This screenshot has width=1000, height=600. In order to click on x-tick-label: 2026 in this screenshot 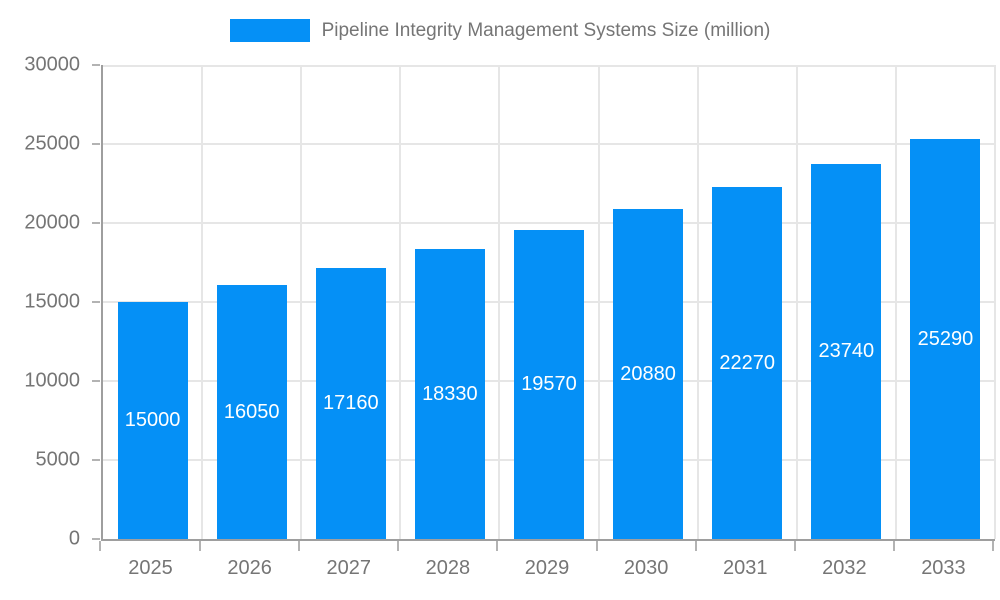, I will do `click(249, 568)`.